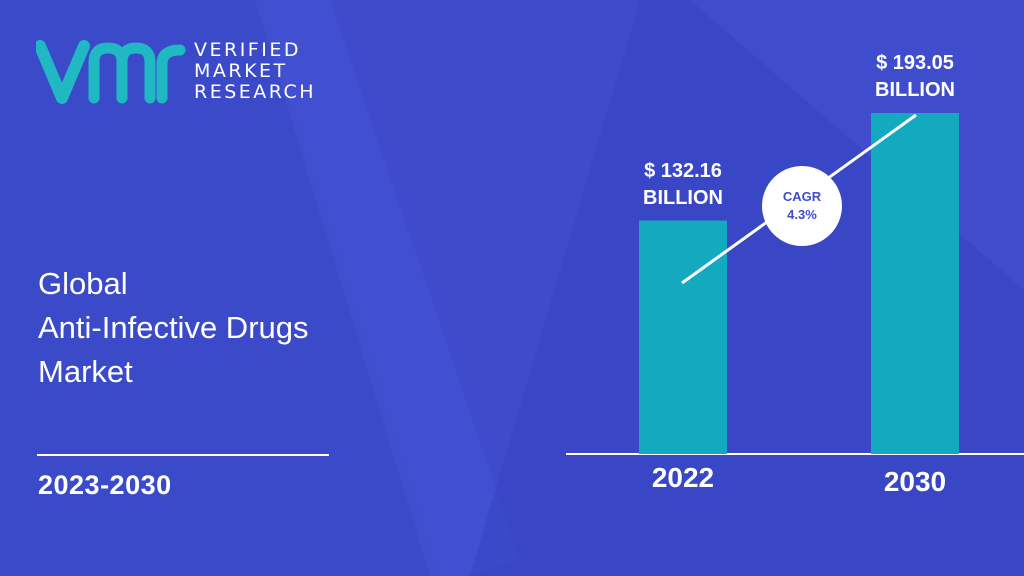  Describe the element at coordinates (915, 481) in the screenshot. I see `category-label-2030: 2030` at that location.